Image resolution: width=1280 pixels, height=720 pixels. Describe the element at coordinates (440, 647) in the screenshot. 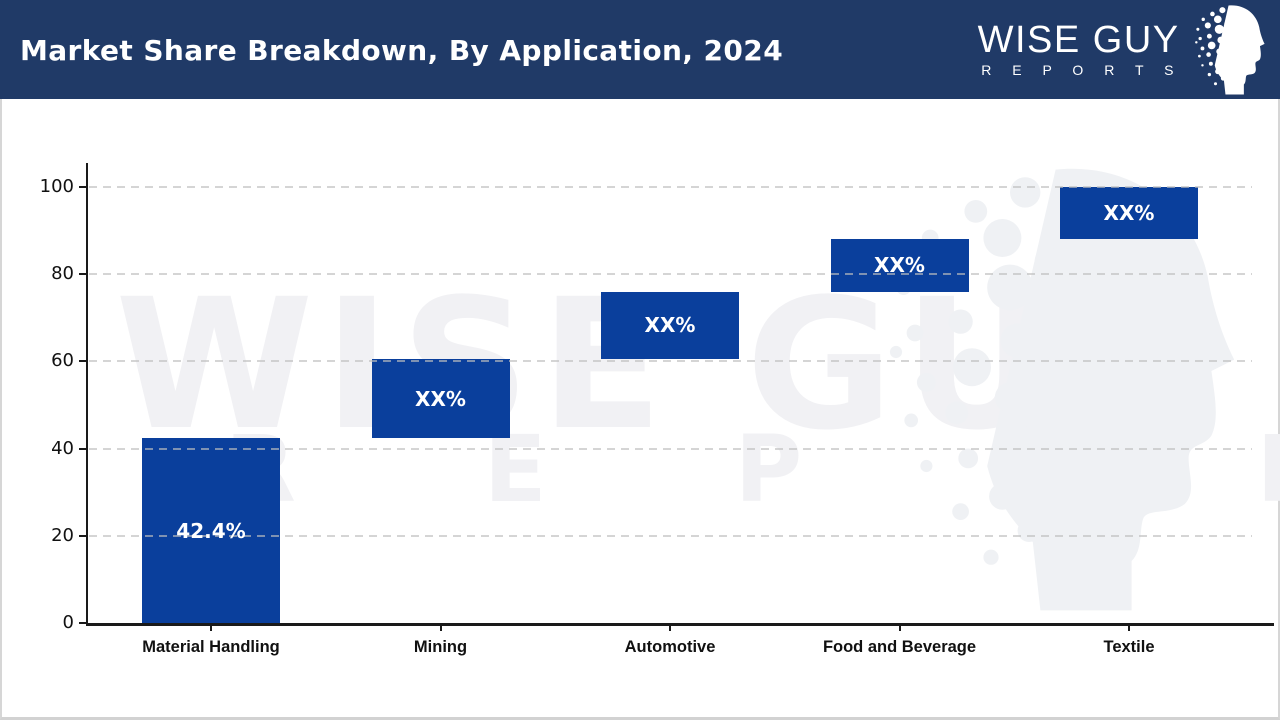

I see `category-label-mining: Mining` at that location.